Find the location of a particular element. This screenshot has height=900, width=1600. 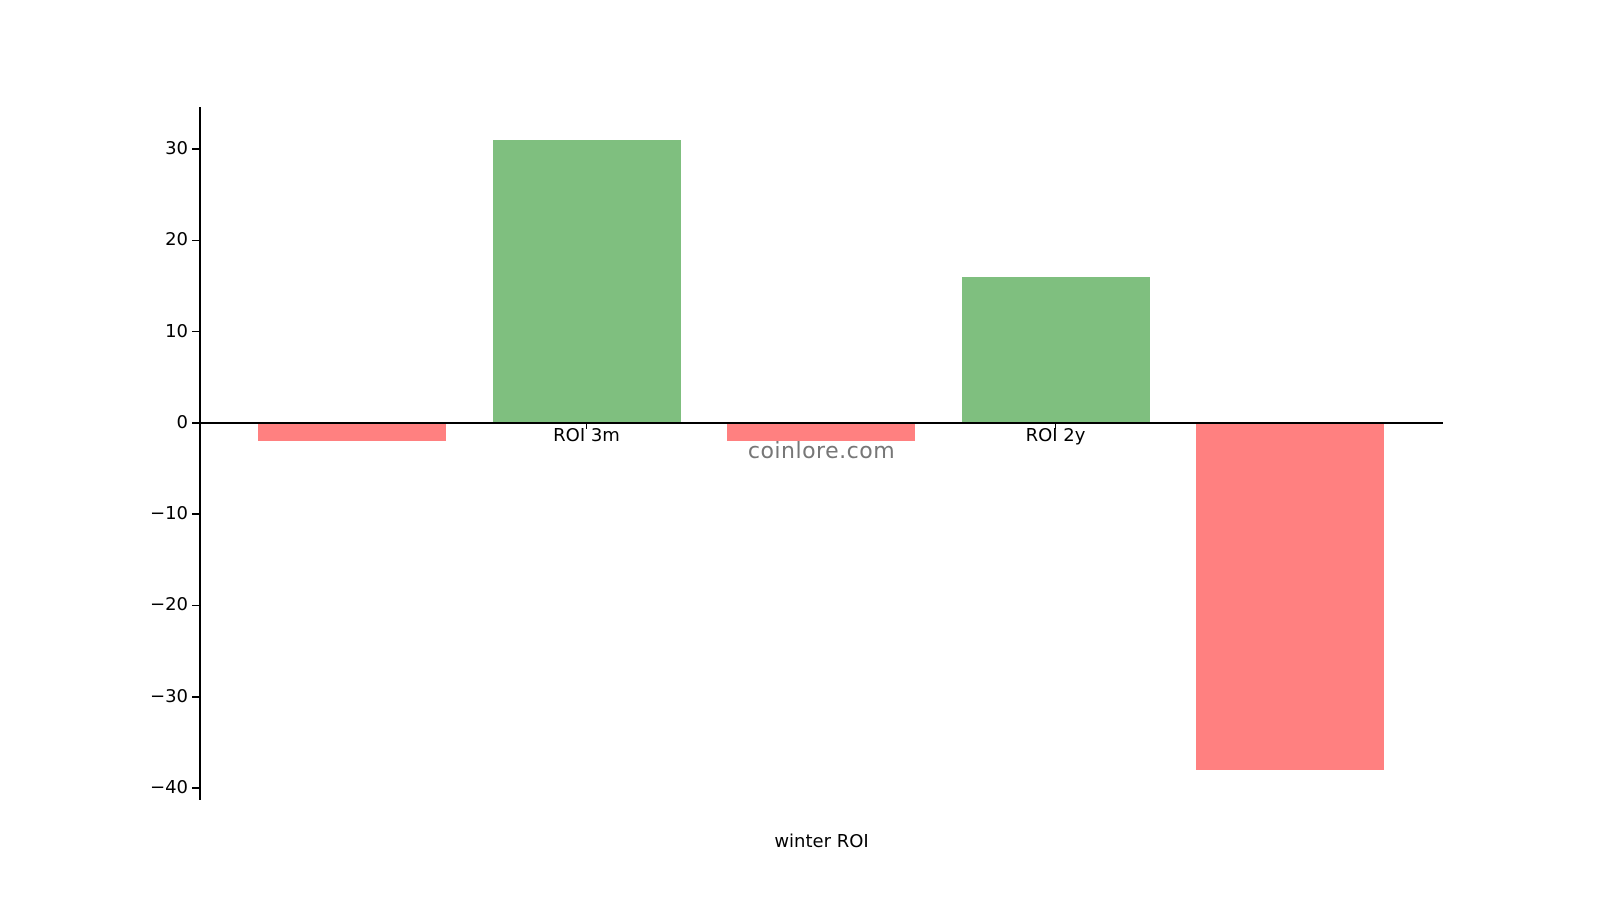

x-tick-label: ROI 3m is located at coordinates (586, 435).